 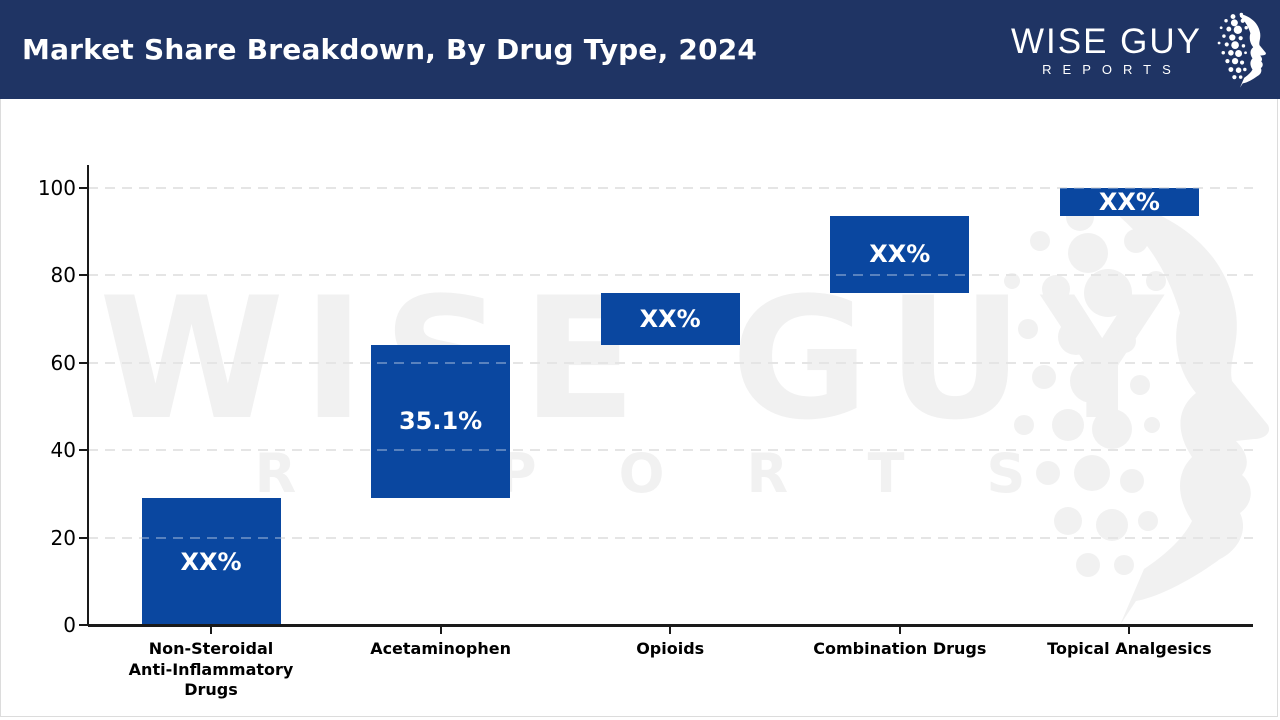 What do you see at coordinates (440, 648) in the screenshot?
I see `category-label: Acetaminophen` at bounding box center [440, 648].